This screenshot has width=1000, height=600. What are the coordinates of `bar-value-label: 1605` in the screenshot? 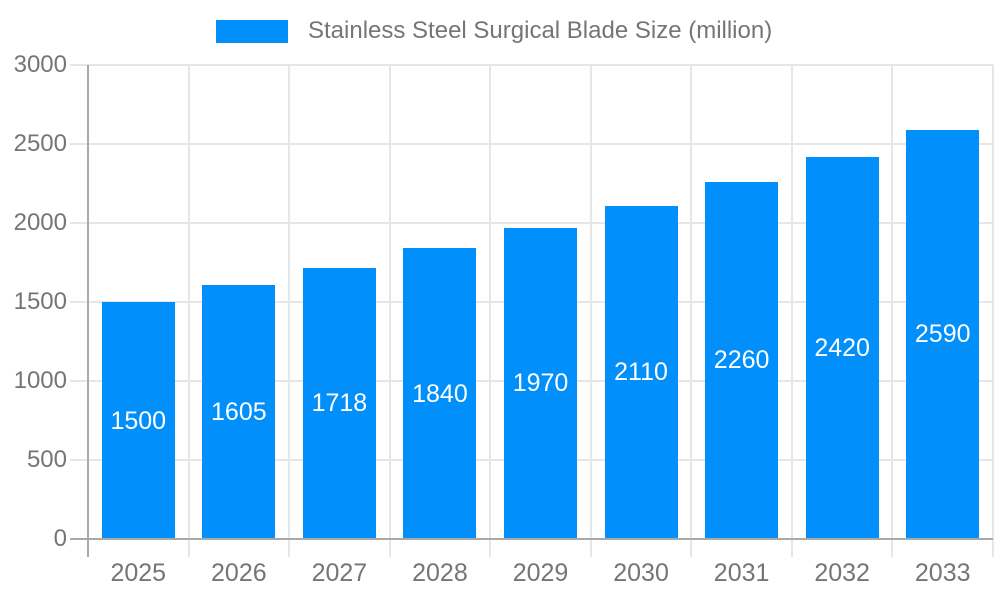 It's located at (239, 412).